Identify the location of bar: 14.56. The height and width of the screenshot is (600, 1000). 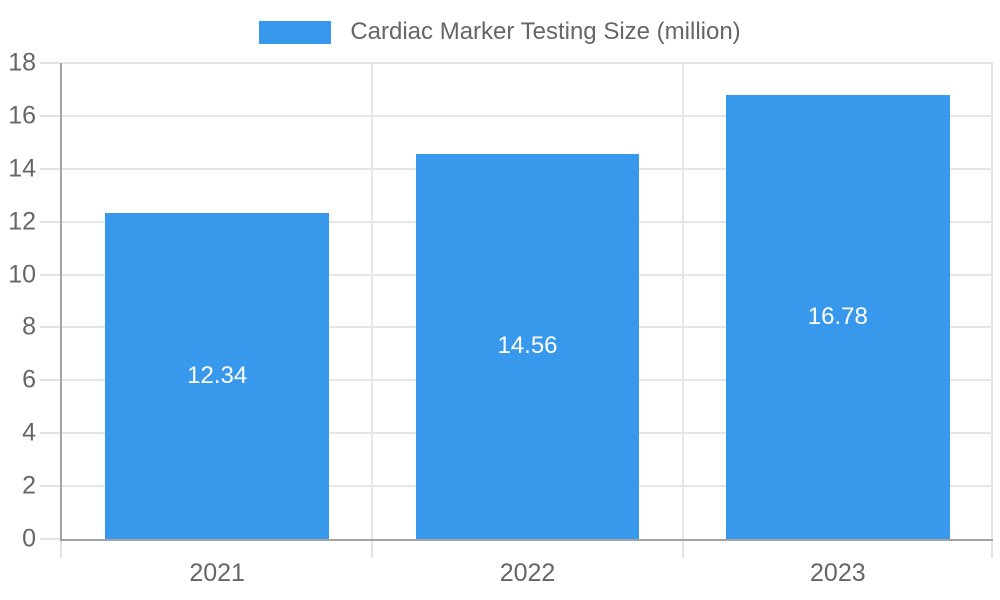
(527, 346).